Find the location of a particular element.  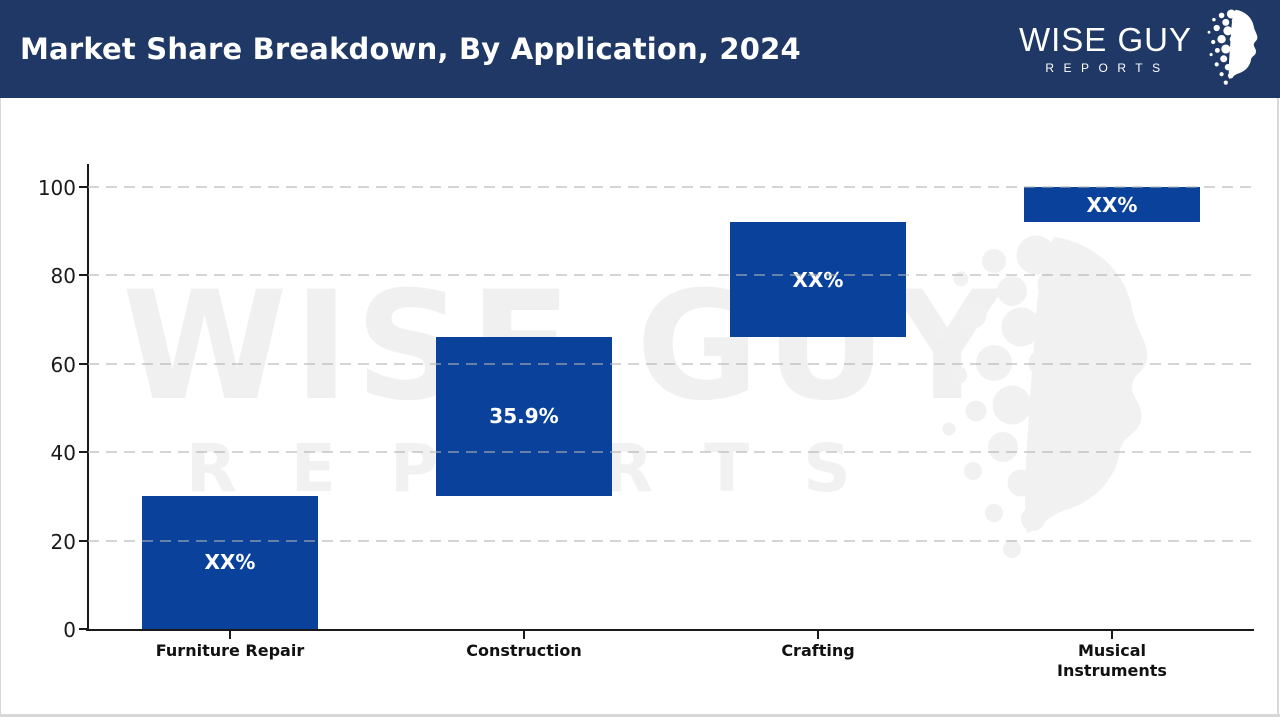

left-border-line is located at coordinates (0, 407).